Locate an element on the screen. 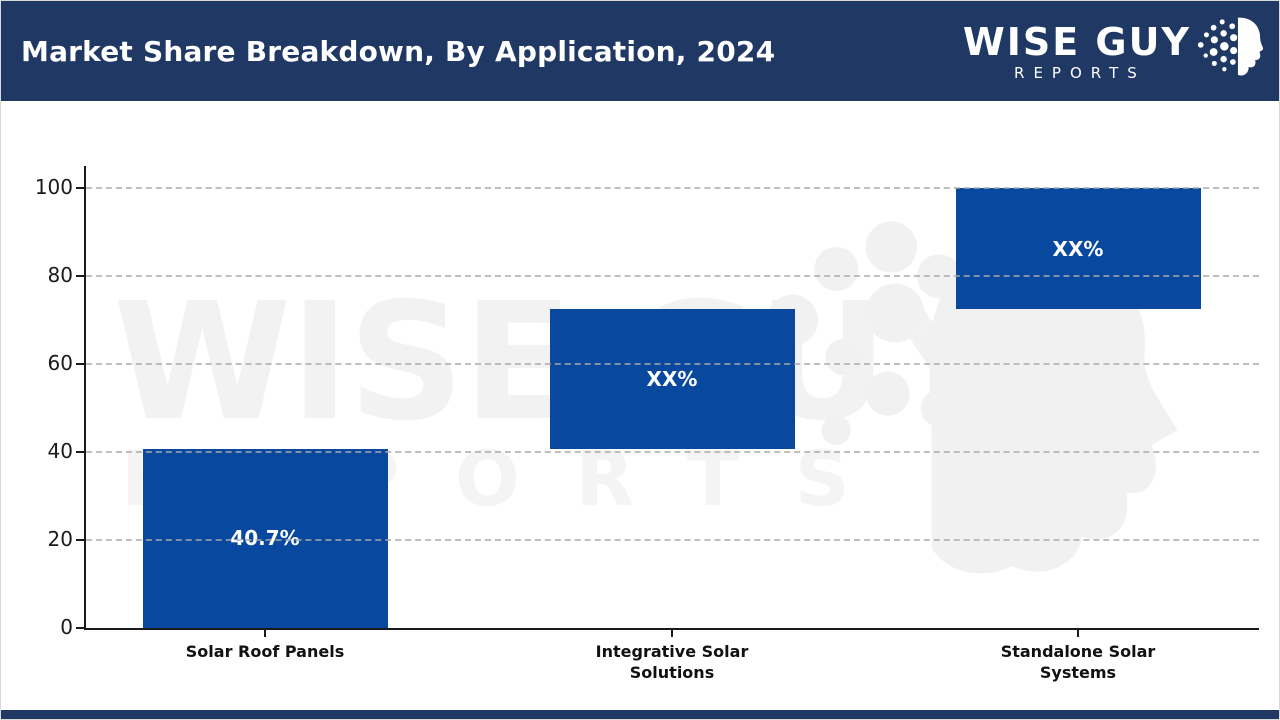  category-label: Standalone Solar Systems is located at coordinates (1078, 662).